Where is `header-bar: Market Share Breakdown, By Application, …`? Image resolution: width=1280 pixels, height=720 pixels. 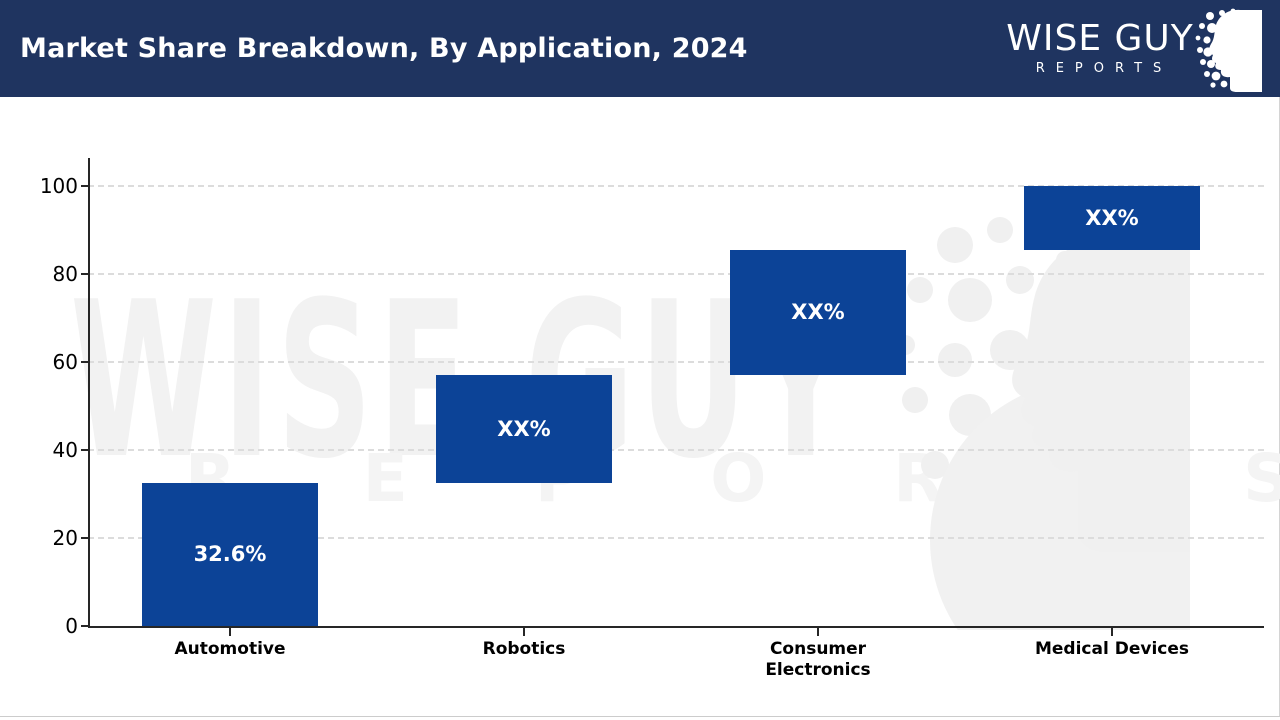
header-bar: Market Share Breakdown, By Application, … is located at coordinates (640, 48).